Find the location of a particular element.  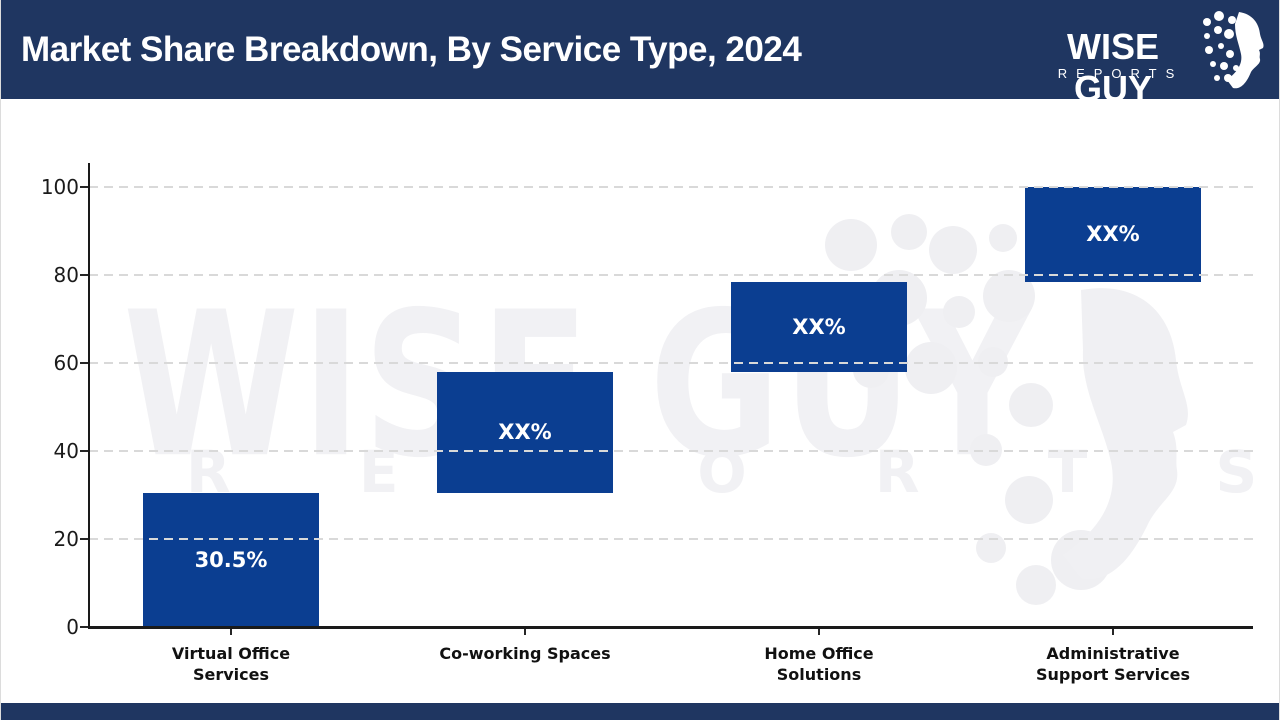

category-label-line: Services is located at coordinates (231, 674).